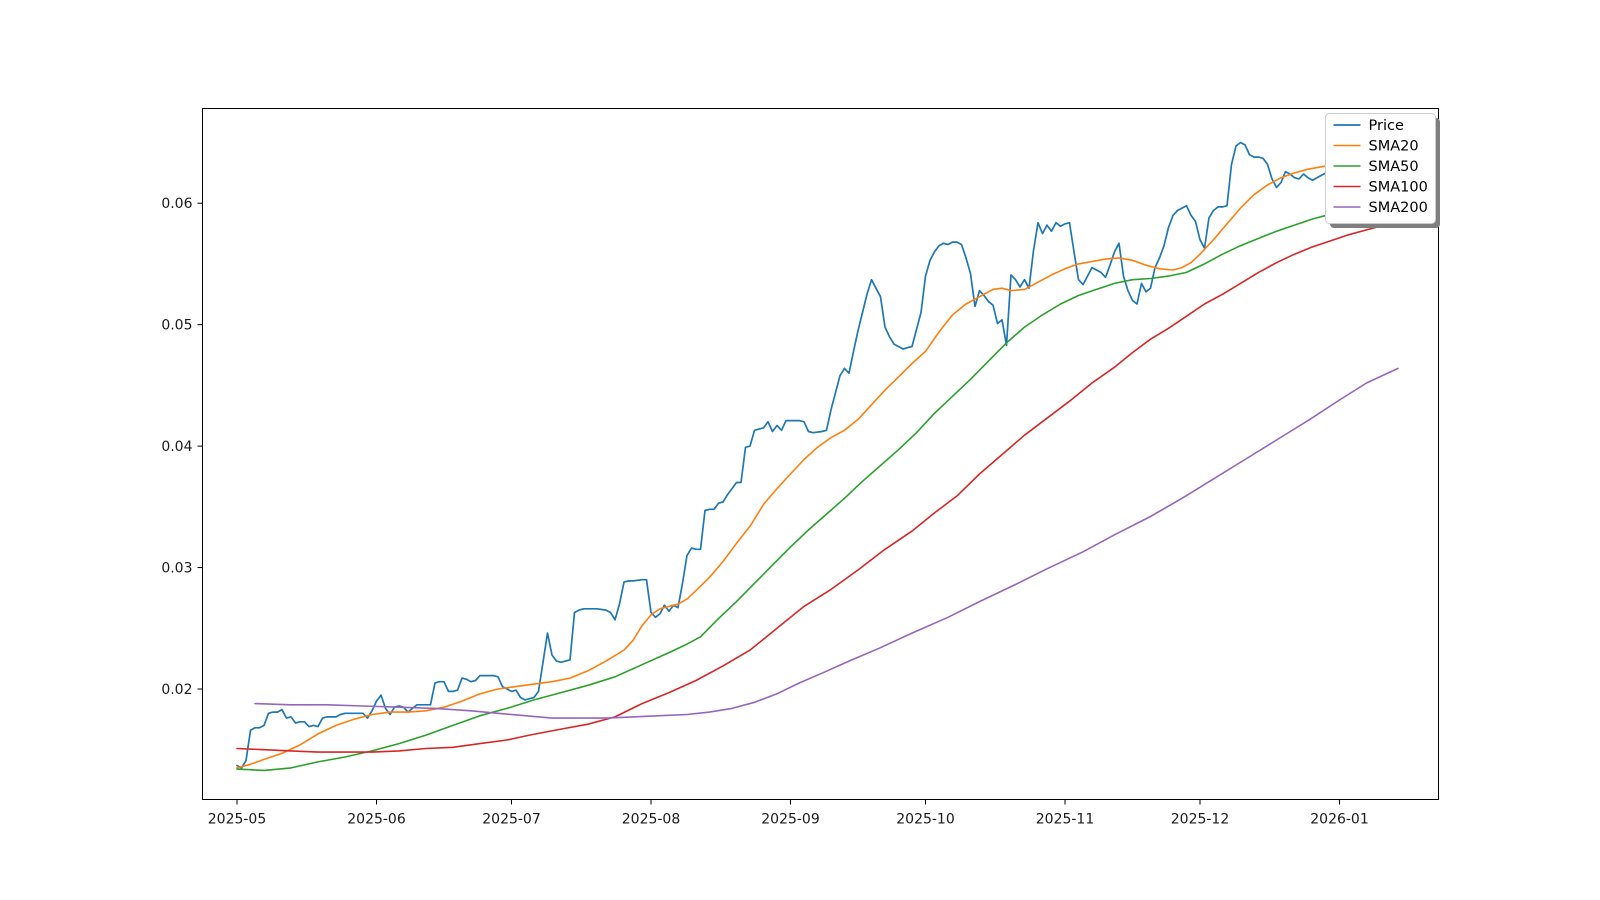  I want to click on y-tick-label: 0.03, so click(176, 569).